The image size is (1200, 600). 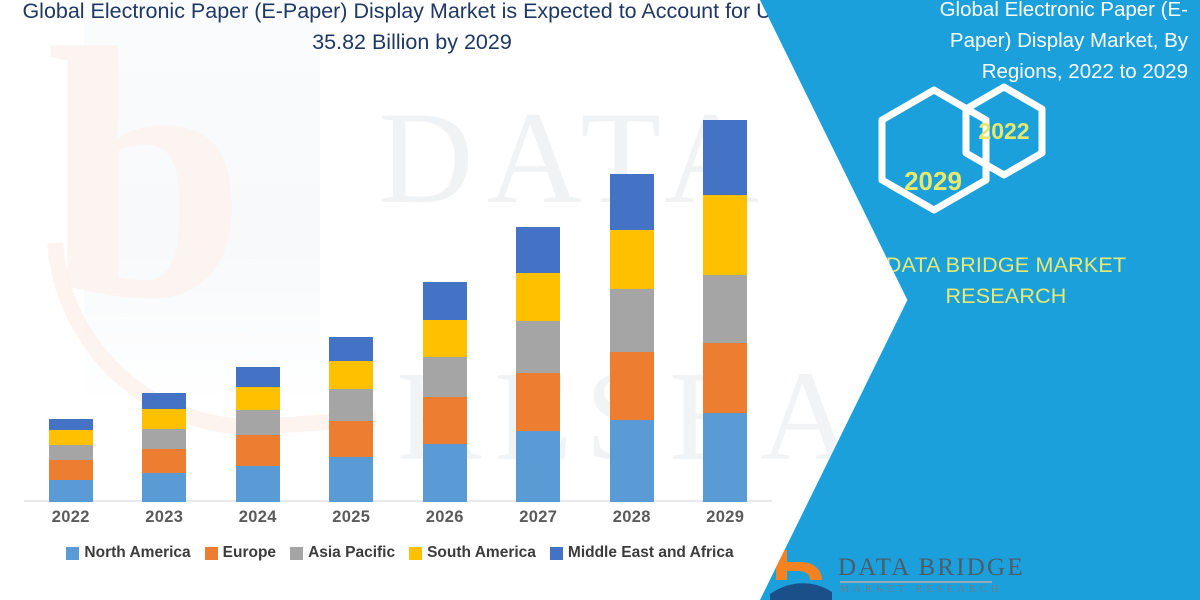 What do you see at coordinates (137, 552) in the screenshot?
I see `legend-label: North America` at bounding box center [137, 552].